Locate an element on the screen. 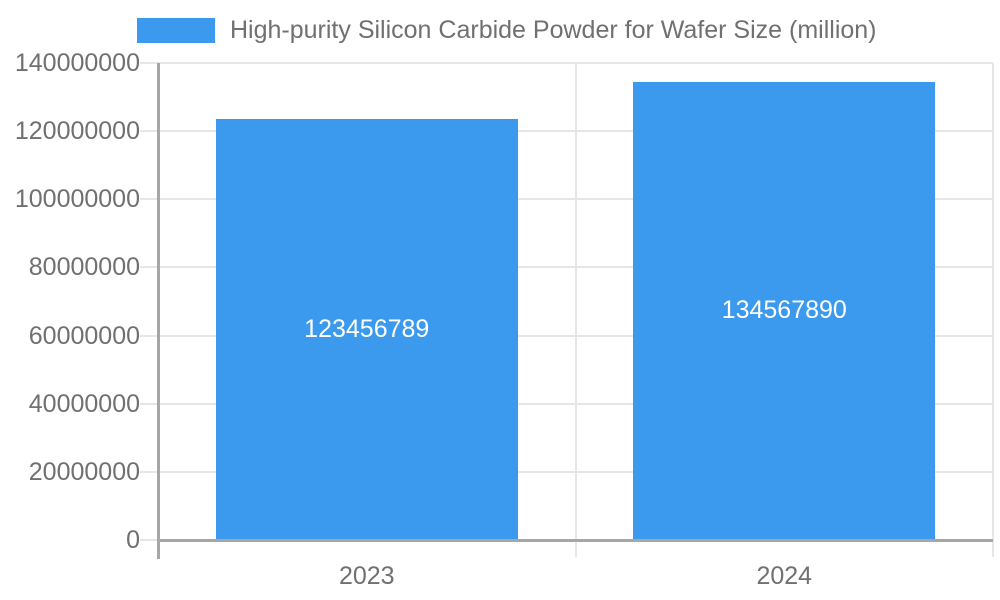  bar-value-label: 123456789 is located at coordinates (367, 329).